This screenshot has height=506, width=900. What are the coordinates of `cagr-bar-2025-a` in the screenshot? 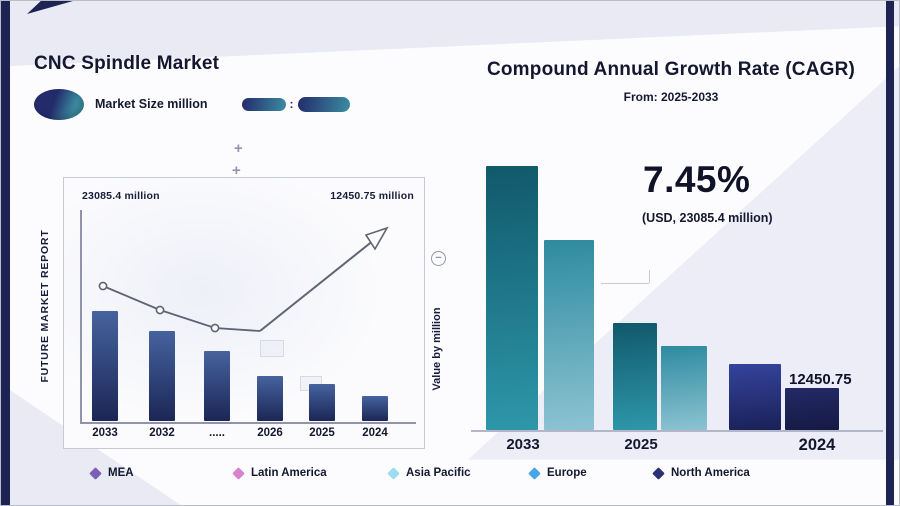 It's located at (635, 376).